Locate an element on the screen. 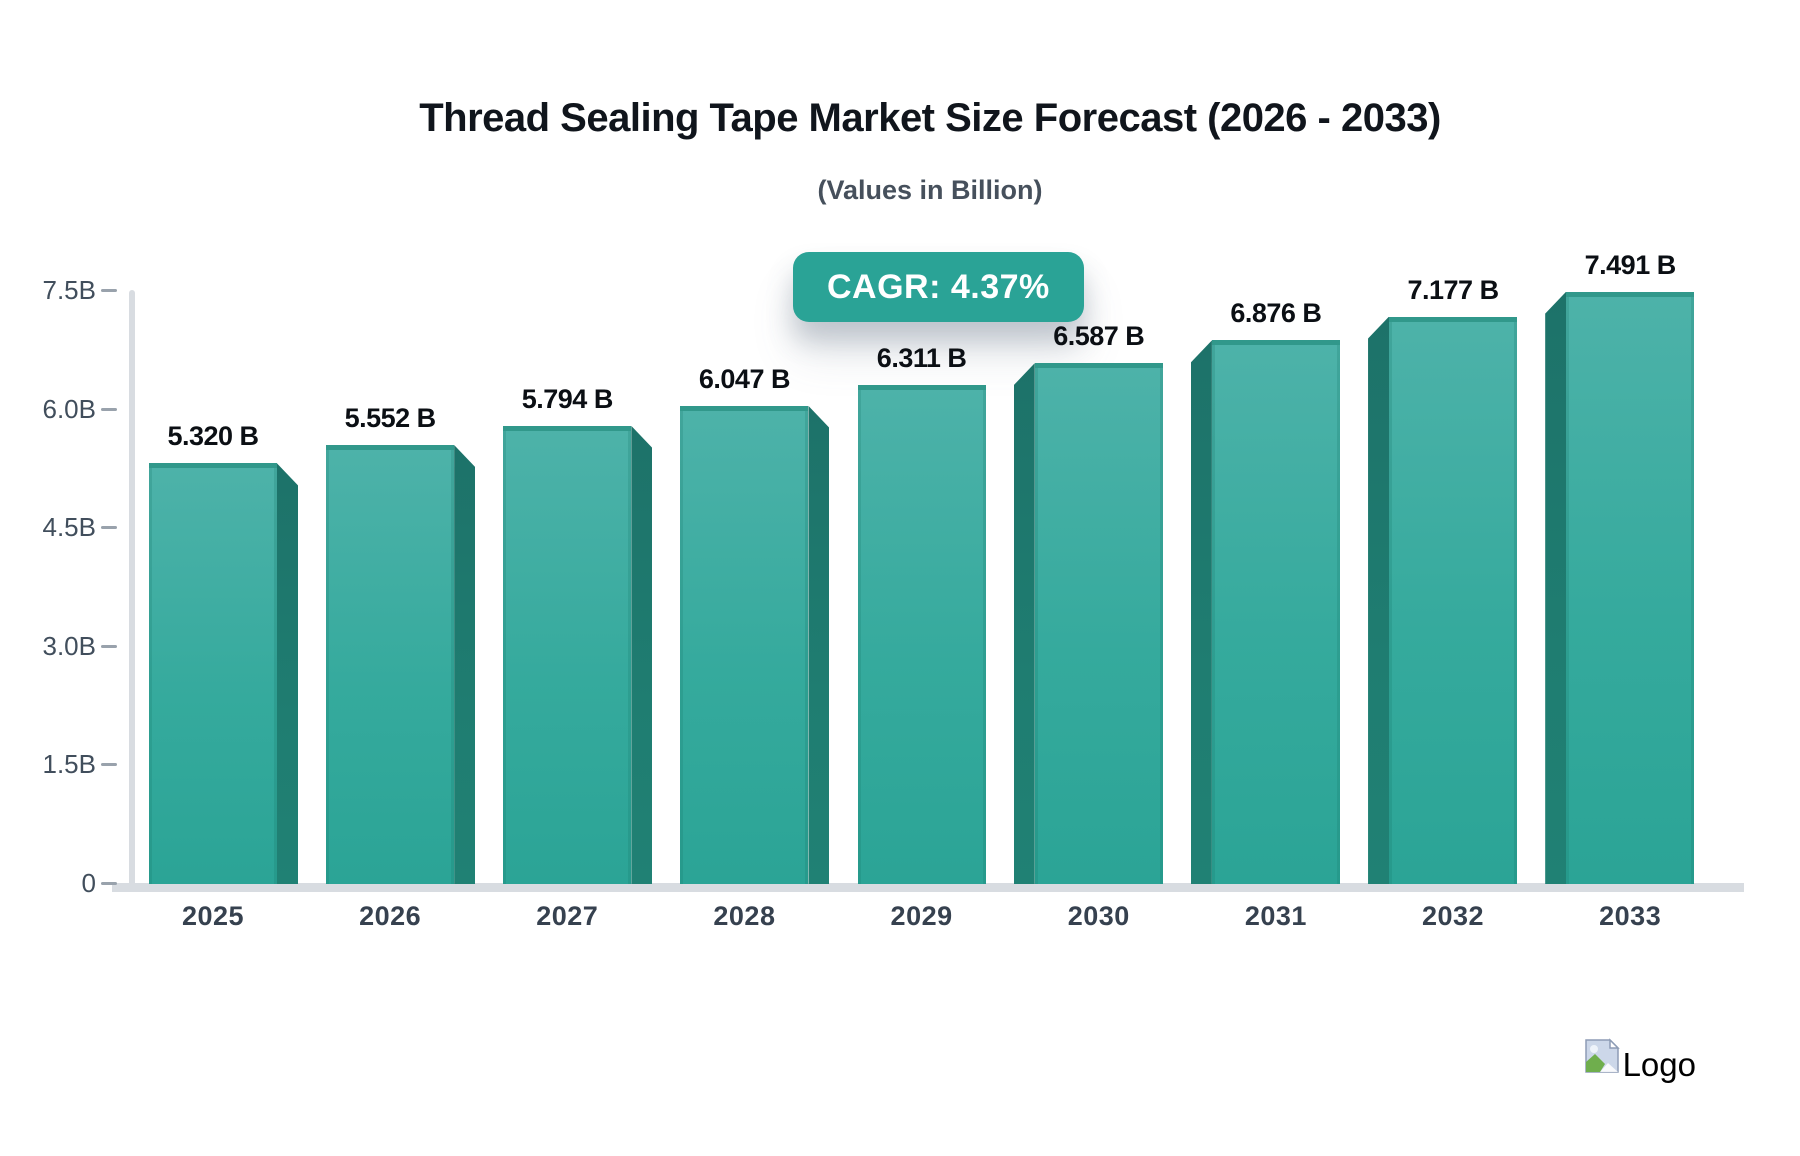 This screenshot has width=1800, height=1156. bar-value-label: 6.311 B is located at coordinates (921, 357).